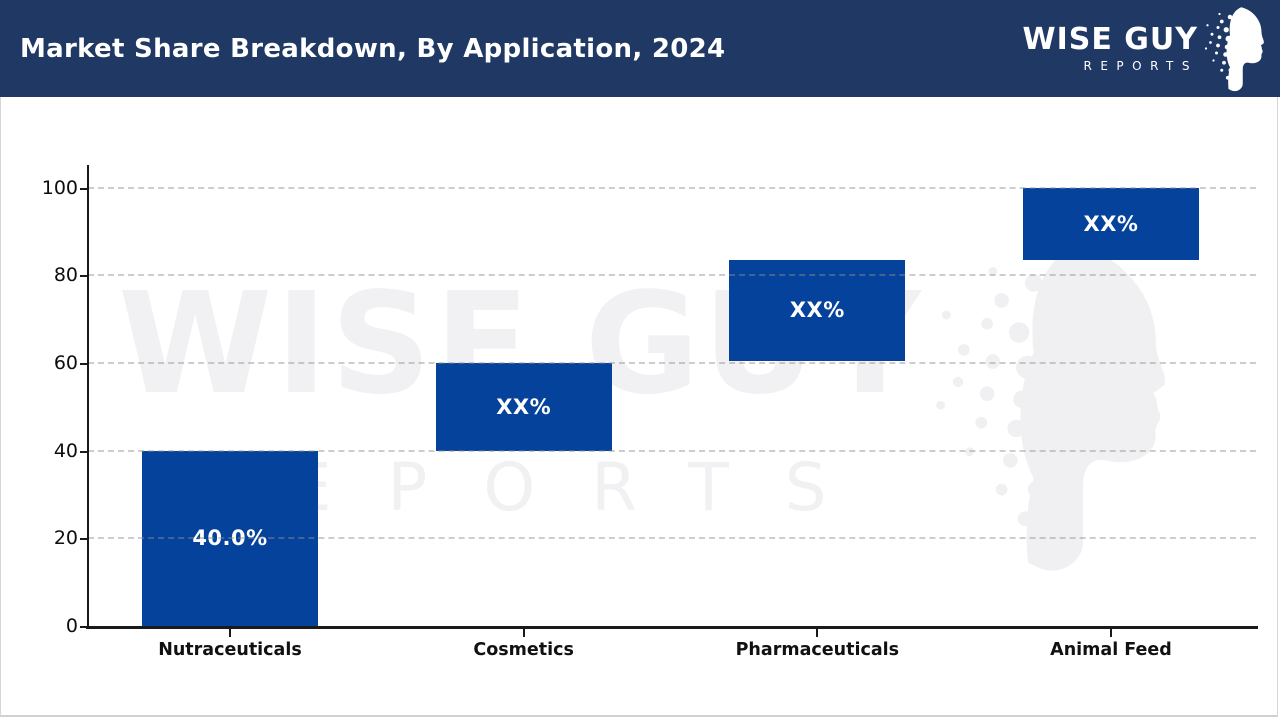 The height and width of the screenshot is (720, 1280). I want to click on watermark-face-icon, so click(1022, 411).